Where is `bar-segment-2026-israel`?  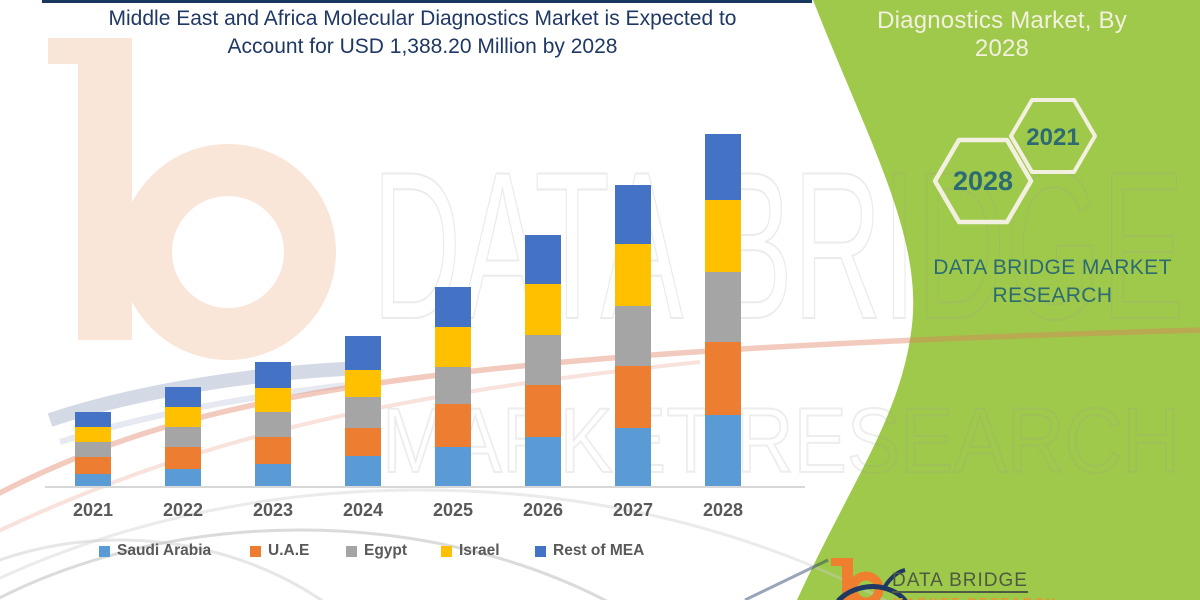 bar-segment-2026-israel is located at coordinates (543, 310).